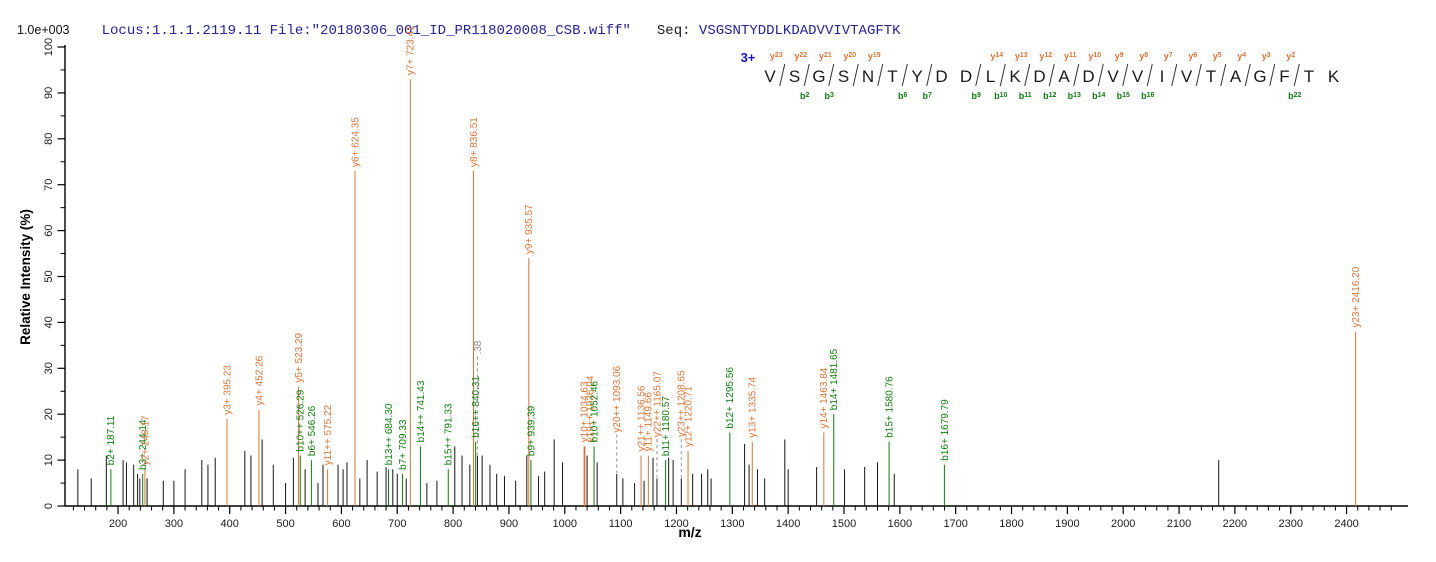 This screenshot has width=1436, height=562. What do you see at coordinates (1049, 96) in the screenshot?
I see `b-ion-tag: b12` at bounding box center [1049, 96].